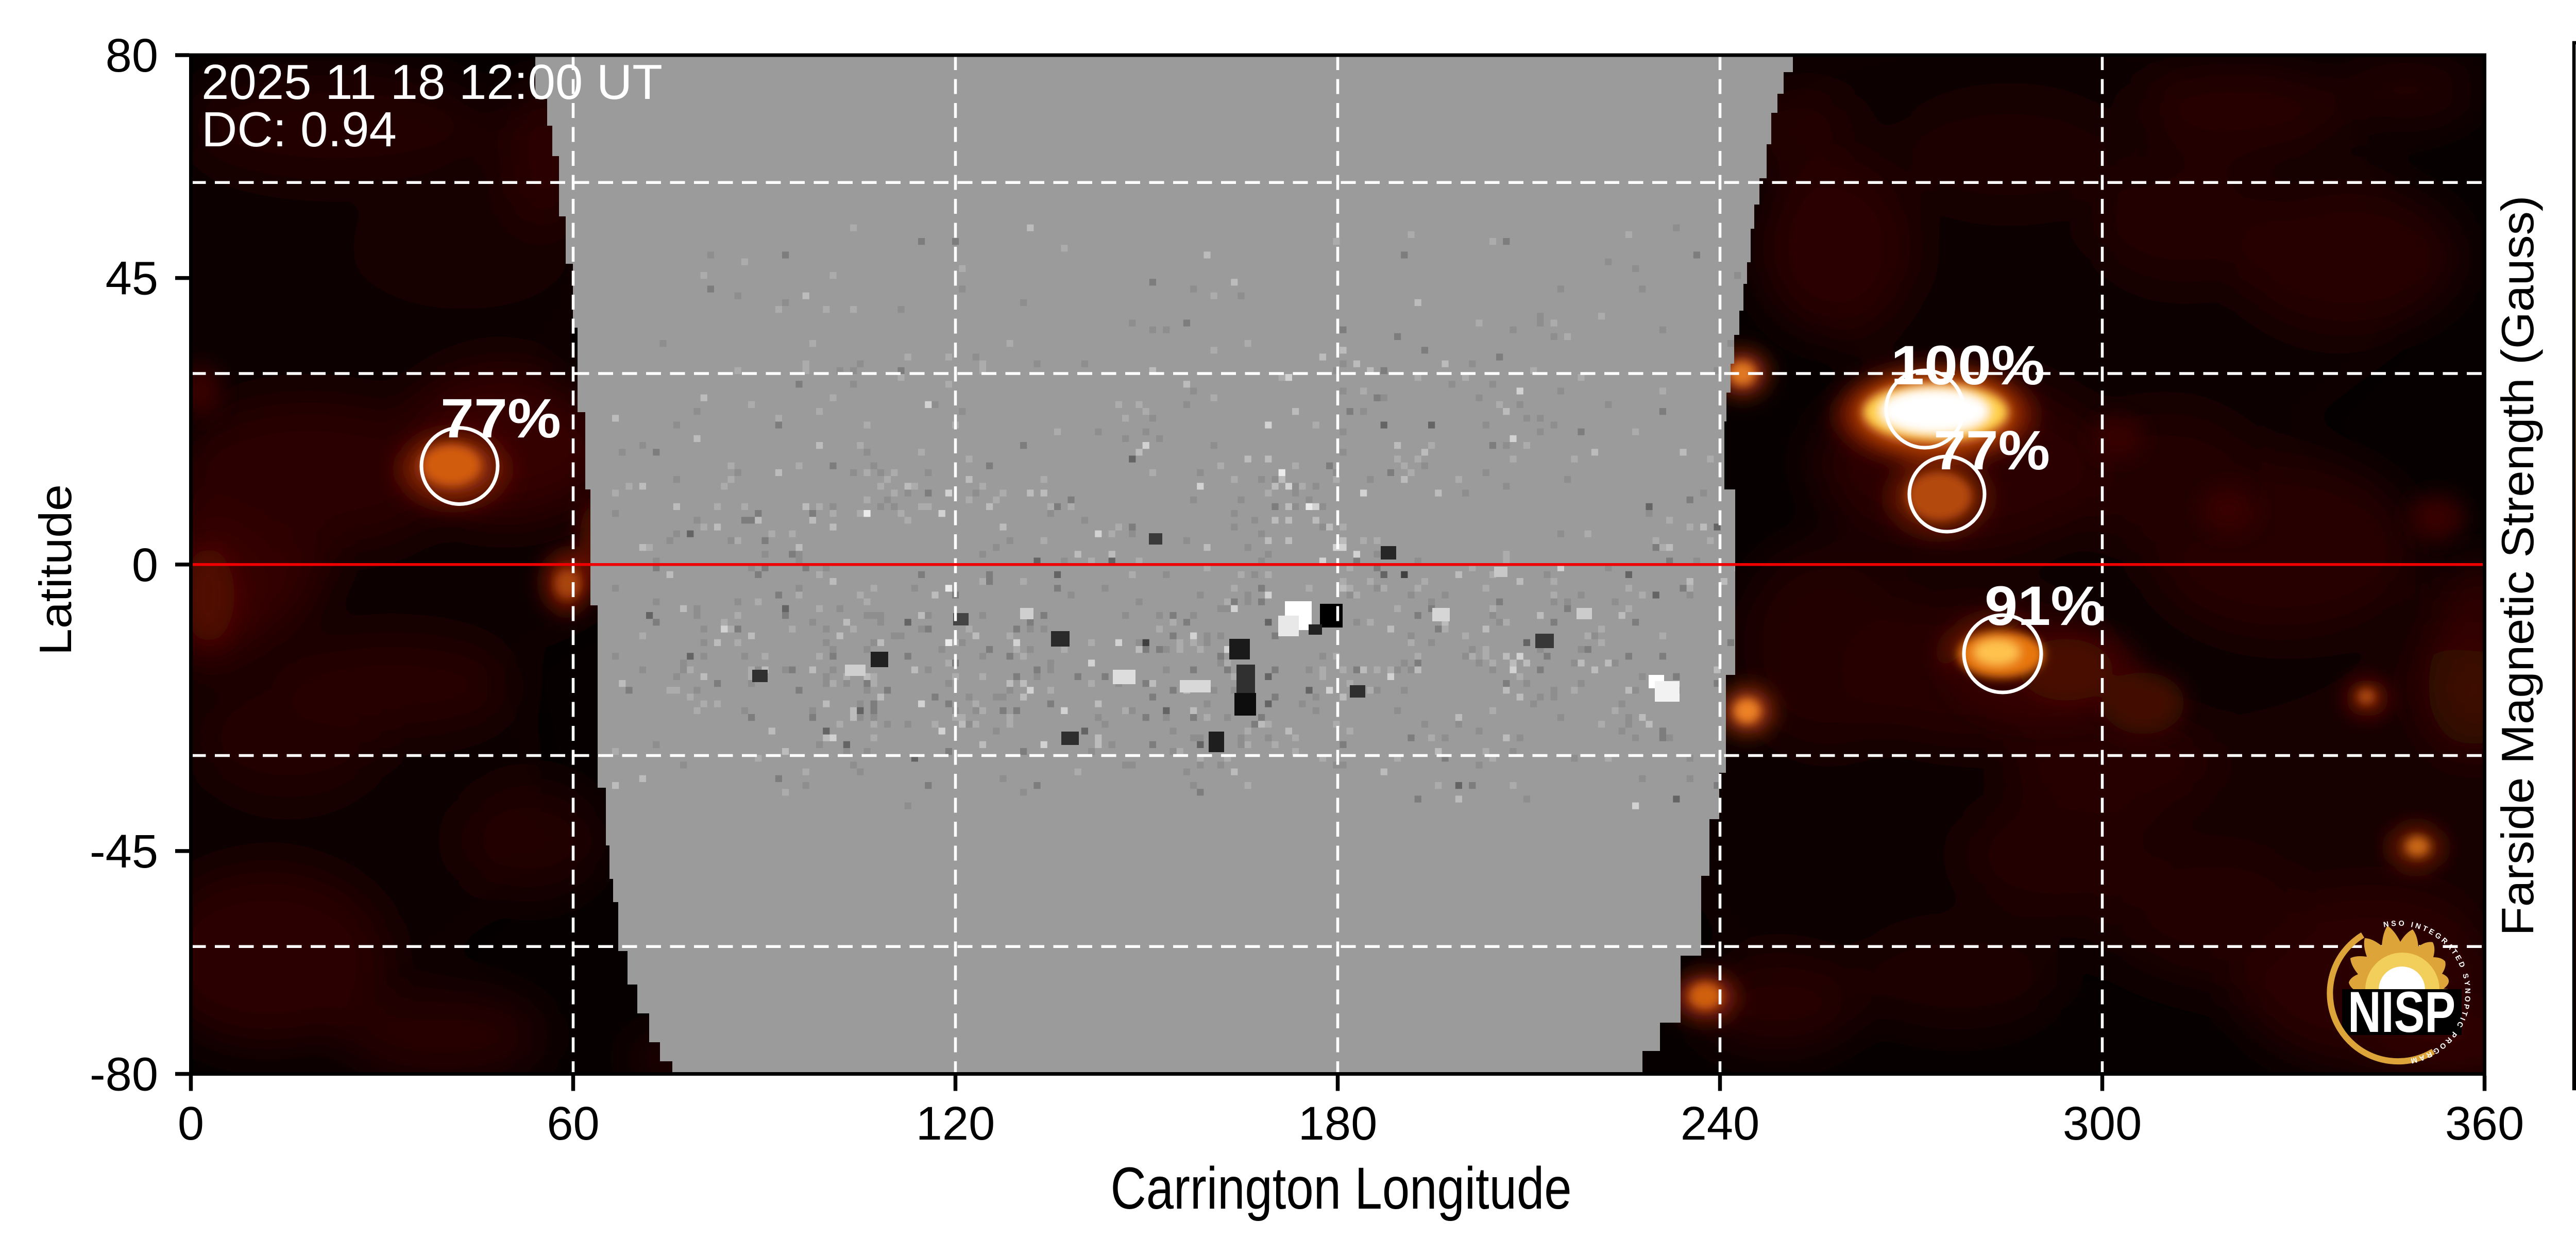 This screenshot has height=1238, width=2576. I want to click on svg-text: Carrington Longitude, so click(1341, 1189).